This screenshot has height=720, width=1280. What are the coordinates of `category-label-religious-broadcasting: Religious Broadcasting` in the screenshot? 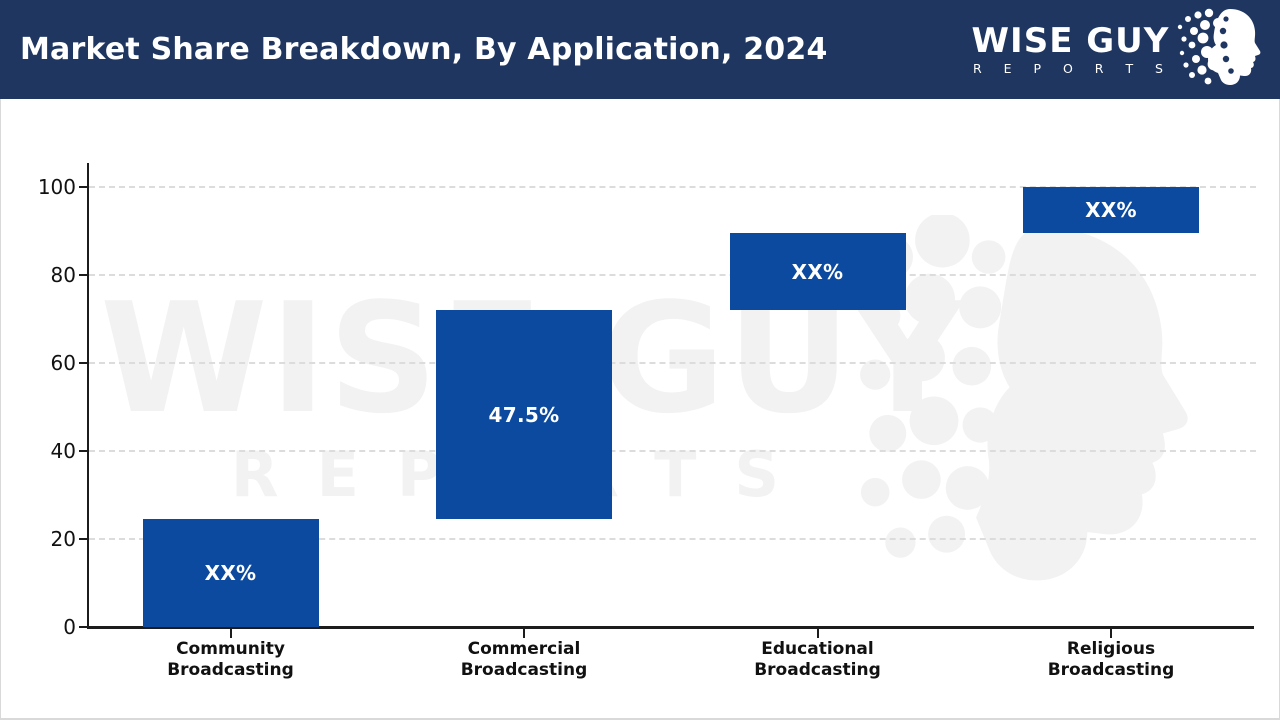 It's located at (1111, 660).